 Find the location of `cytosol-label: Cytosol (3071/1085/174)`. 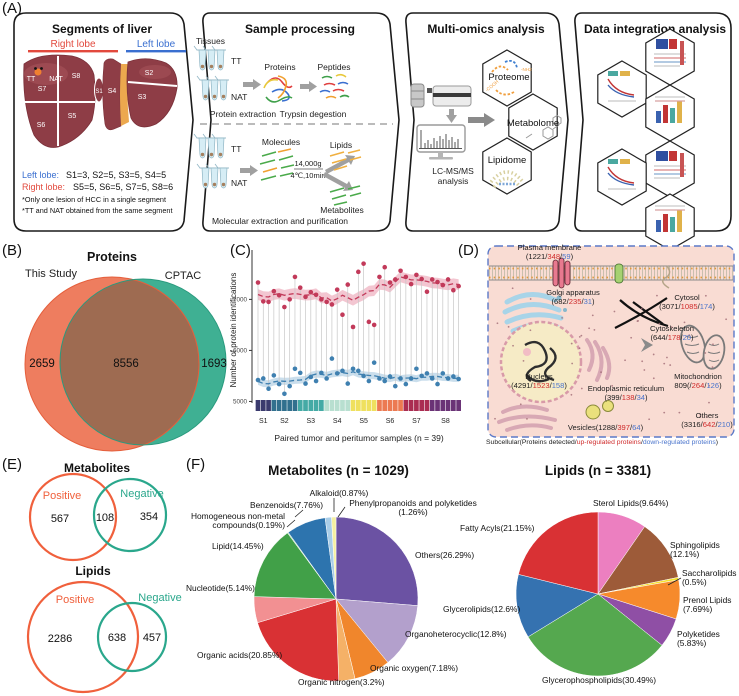

cytosol-label: Cytosol (3071/1085/174) is located at coordinates (687, 302).